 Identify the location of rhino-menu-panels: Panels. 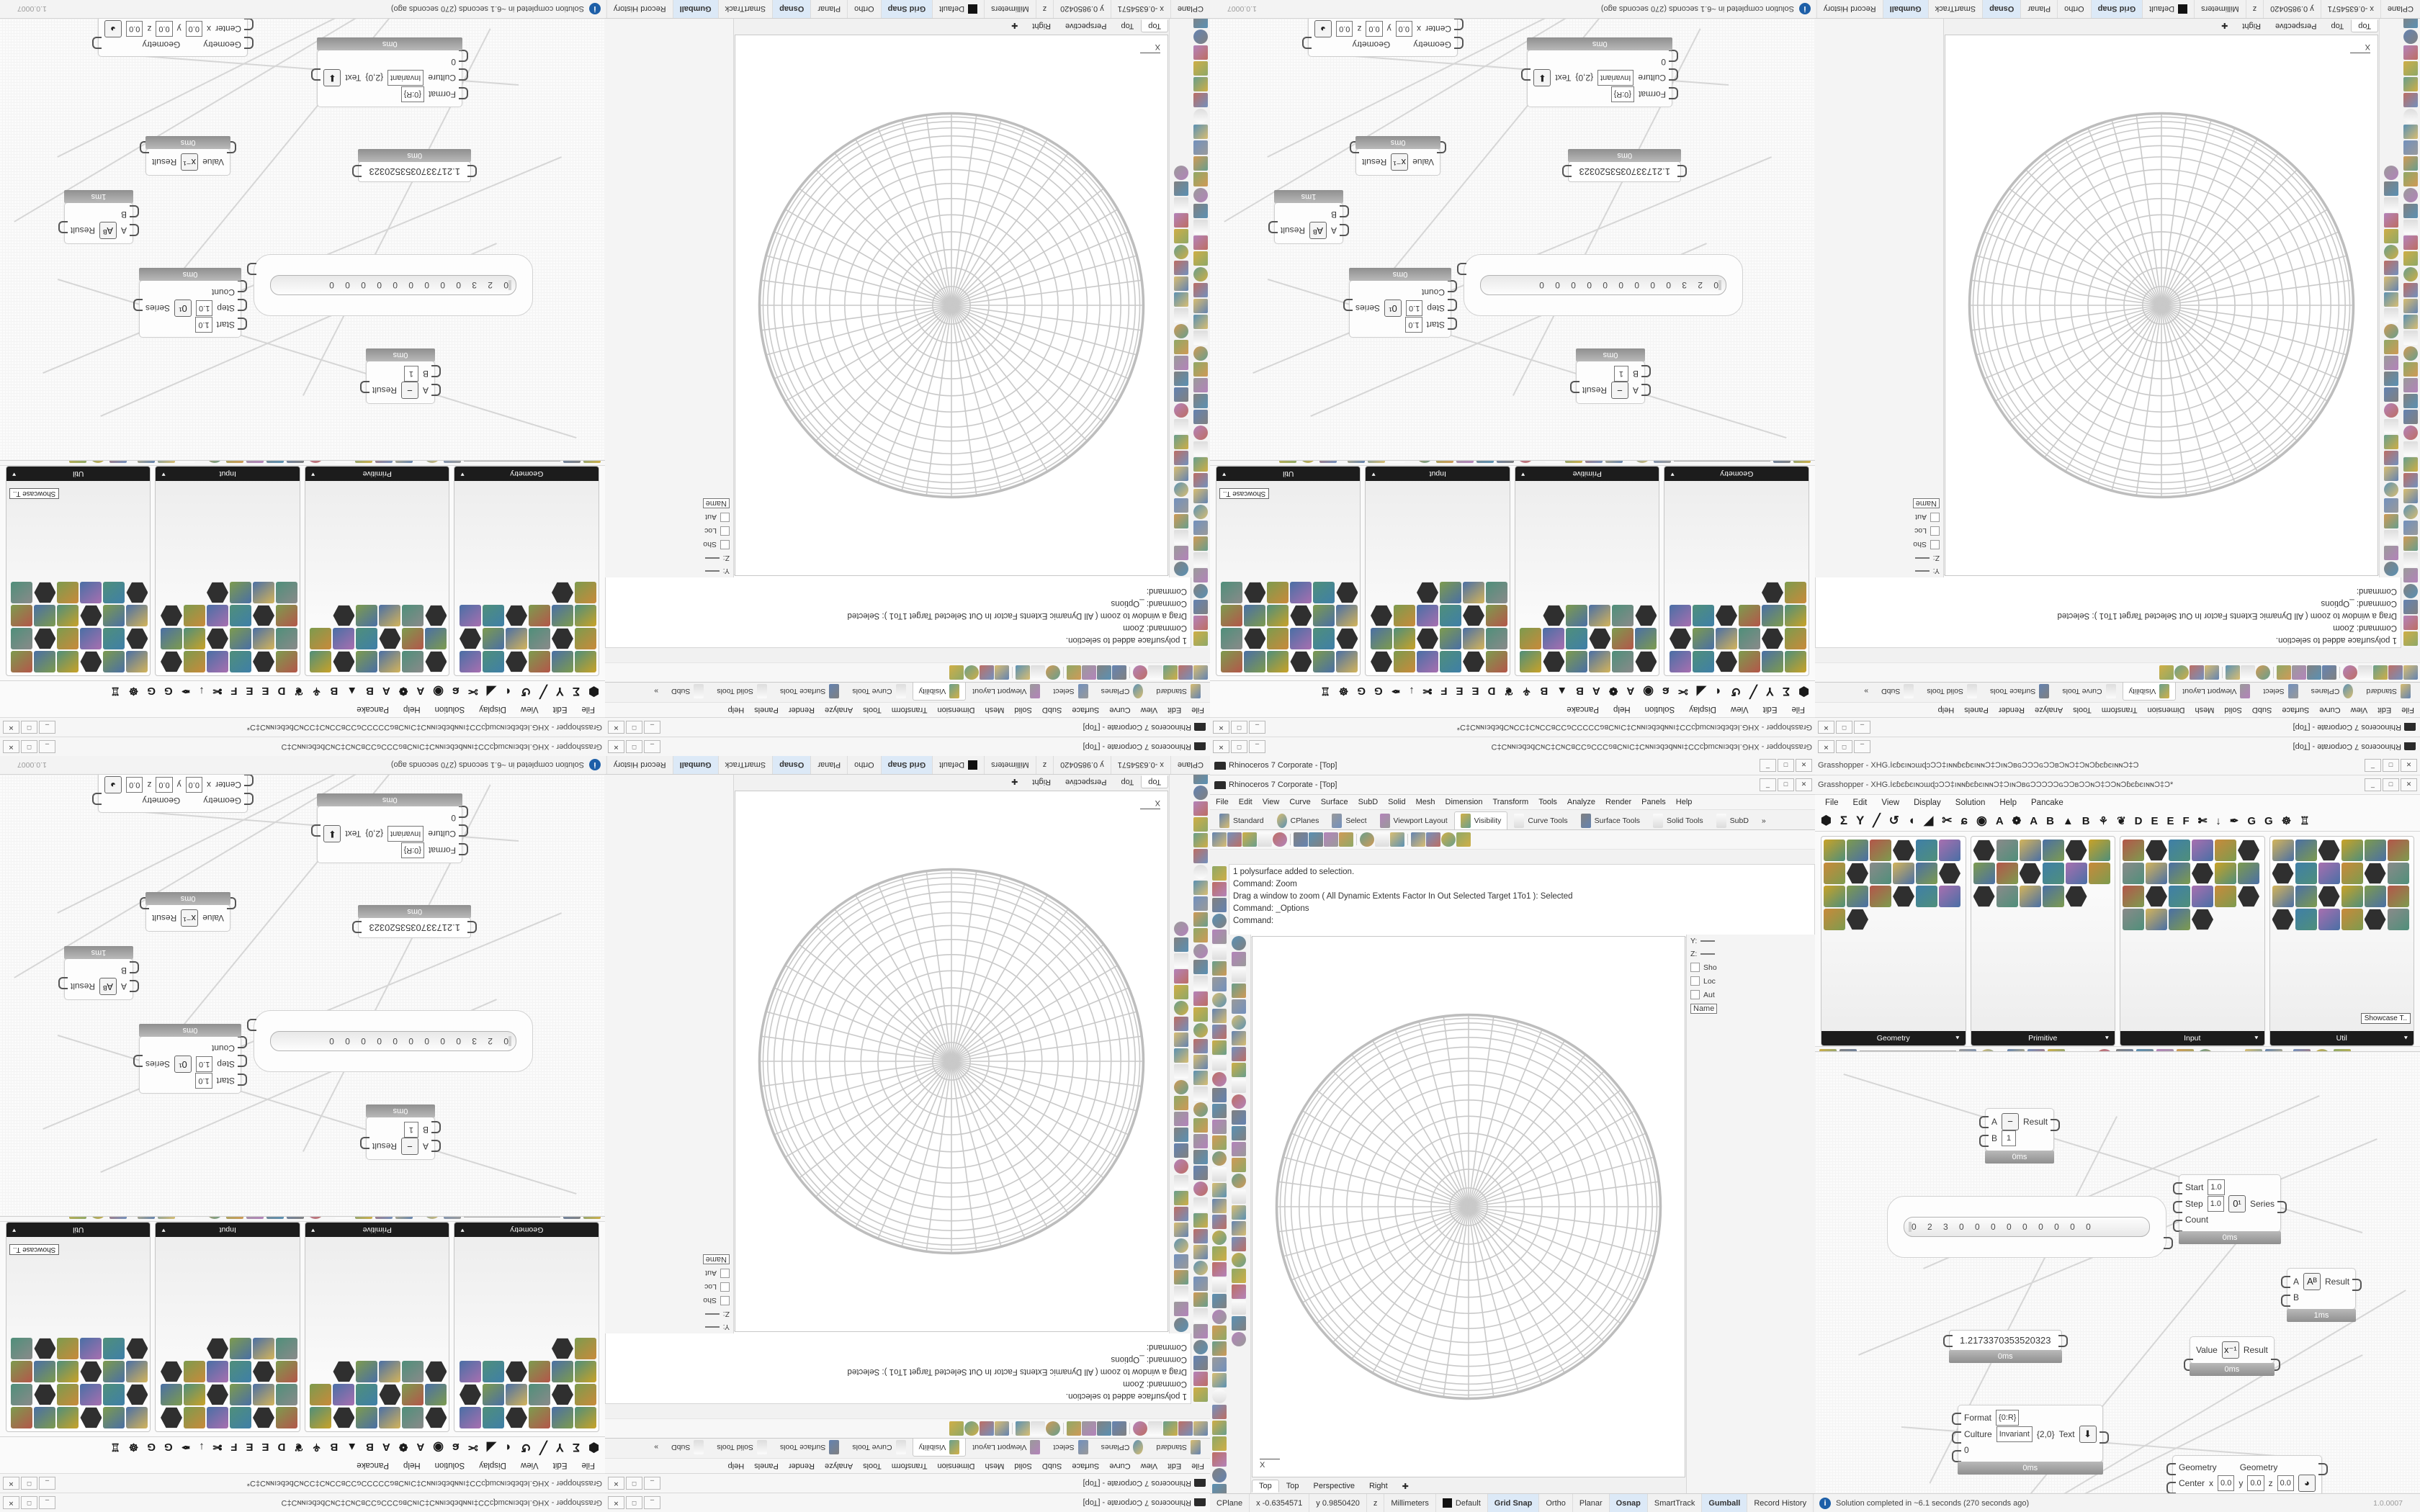
(1653, 802).